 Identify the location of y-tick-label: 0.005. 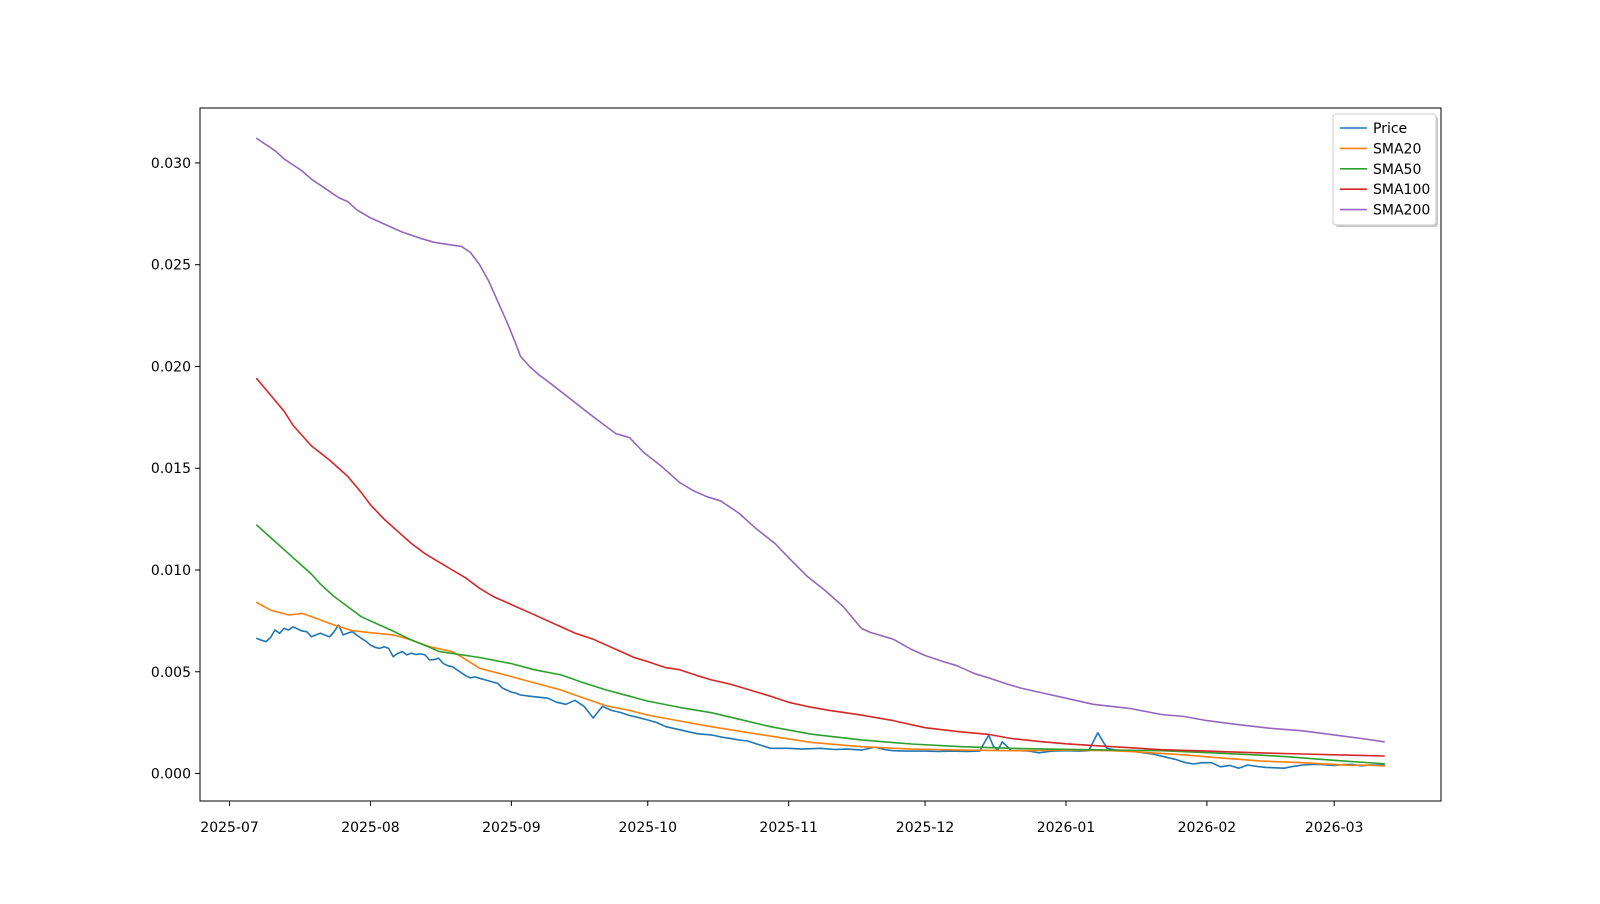
(171, 673).